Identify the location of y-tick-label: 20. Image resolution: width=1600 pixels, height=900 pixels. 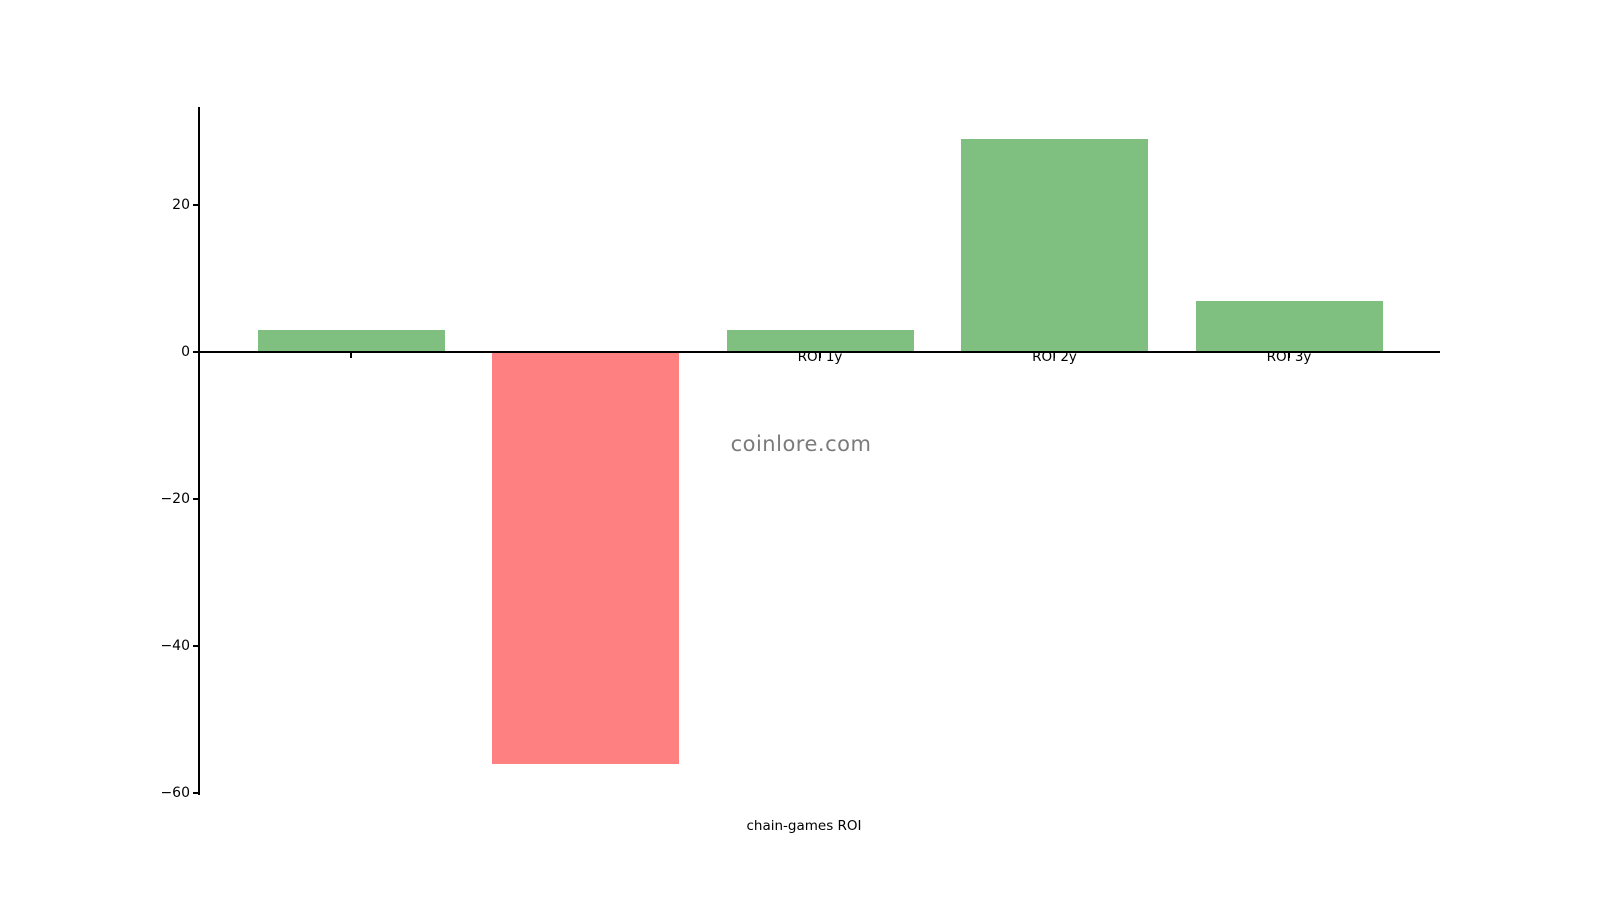
(181, 205).